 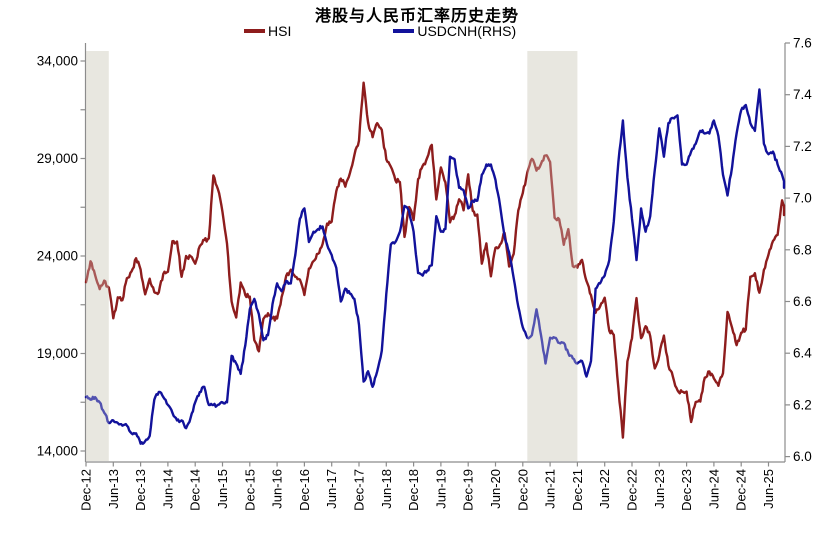 I want to click on y-right-tick-label: 7.4, so click(x=802, y=94).